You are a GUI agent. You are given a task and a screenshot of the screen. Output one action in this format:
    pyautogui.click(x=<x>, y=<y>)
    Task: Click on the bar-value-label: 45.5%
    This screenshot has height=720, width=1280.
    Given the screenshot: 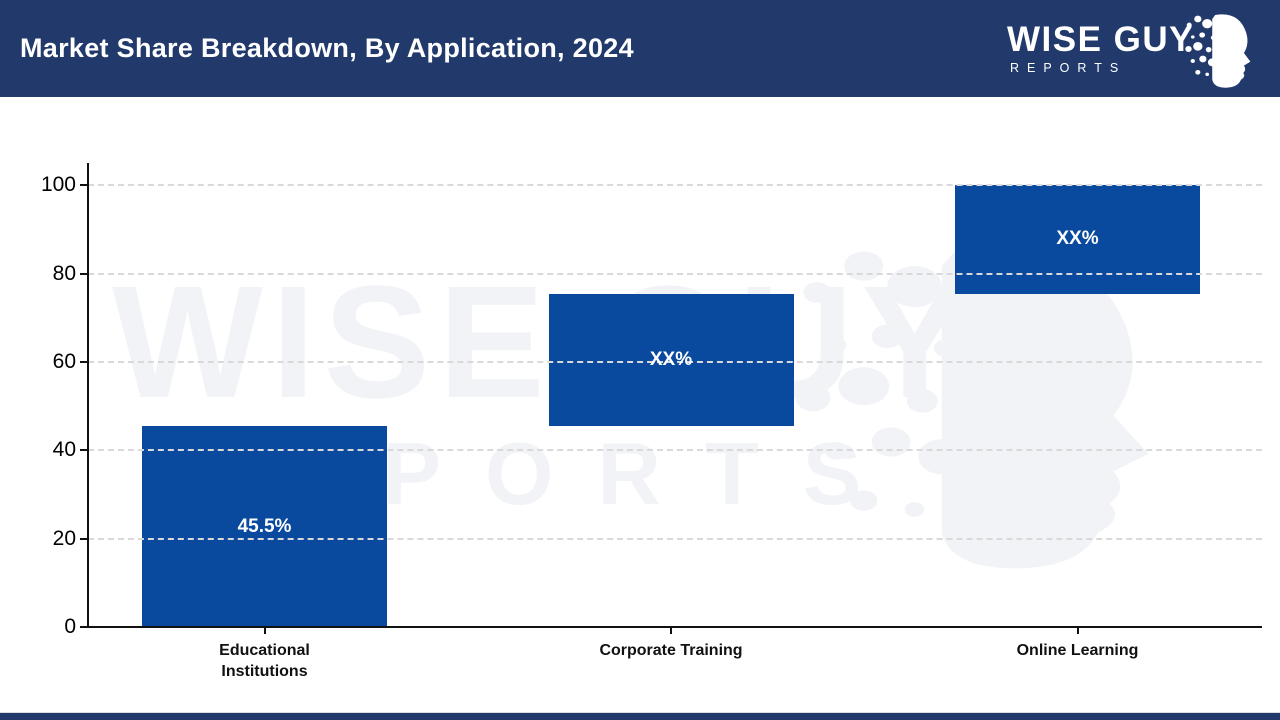 What is the action you would take?
    pyautogui.click(x=264, y=526)
    